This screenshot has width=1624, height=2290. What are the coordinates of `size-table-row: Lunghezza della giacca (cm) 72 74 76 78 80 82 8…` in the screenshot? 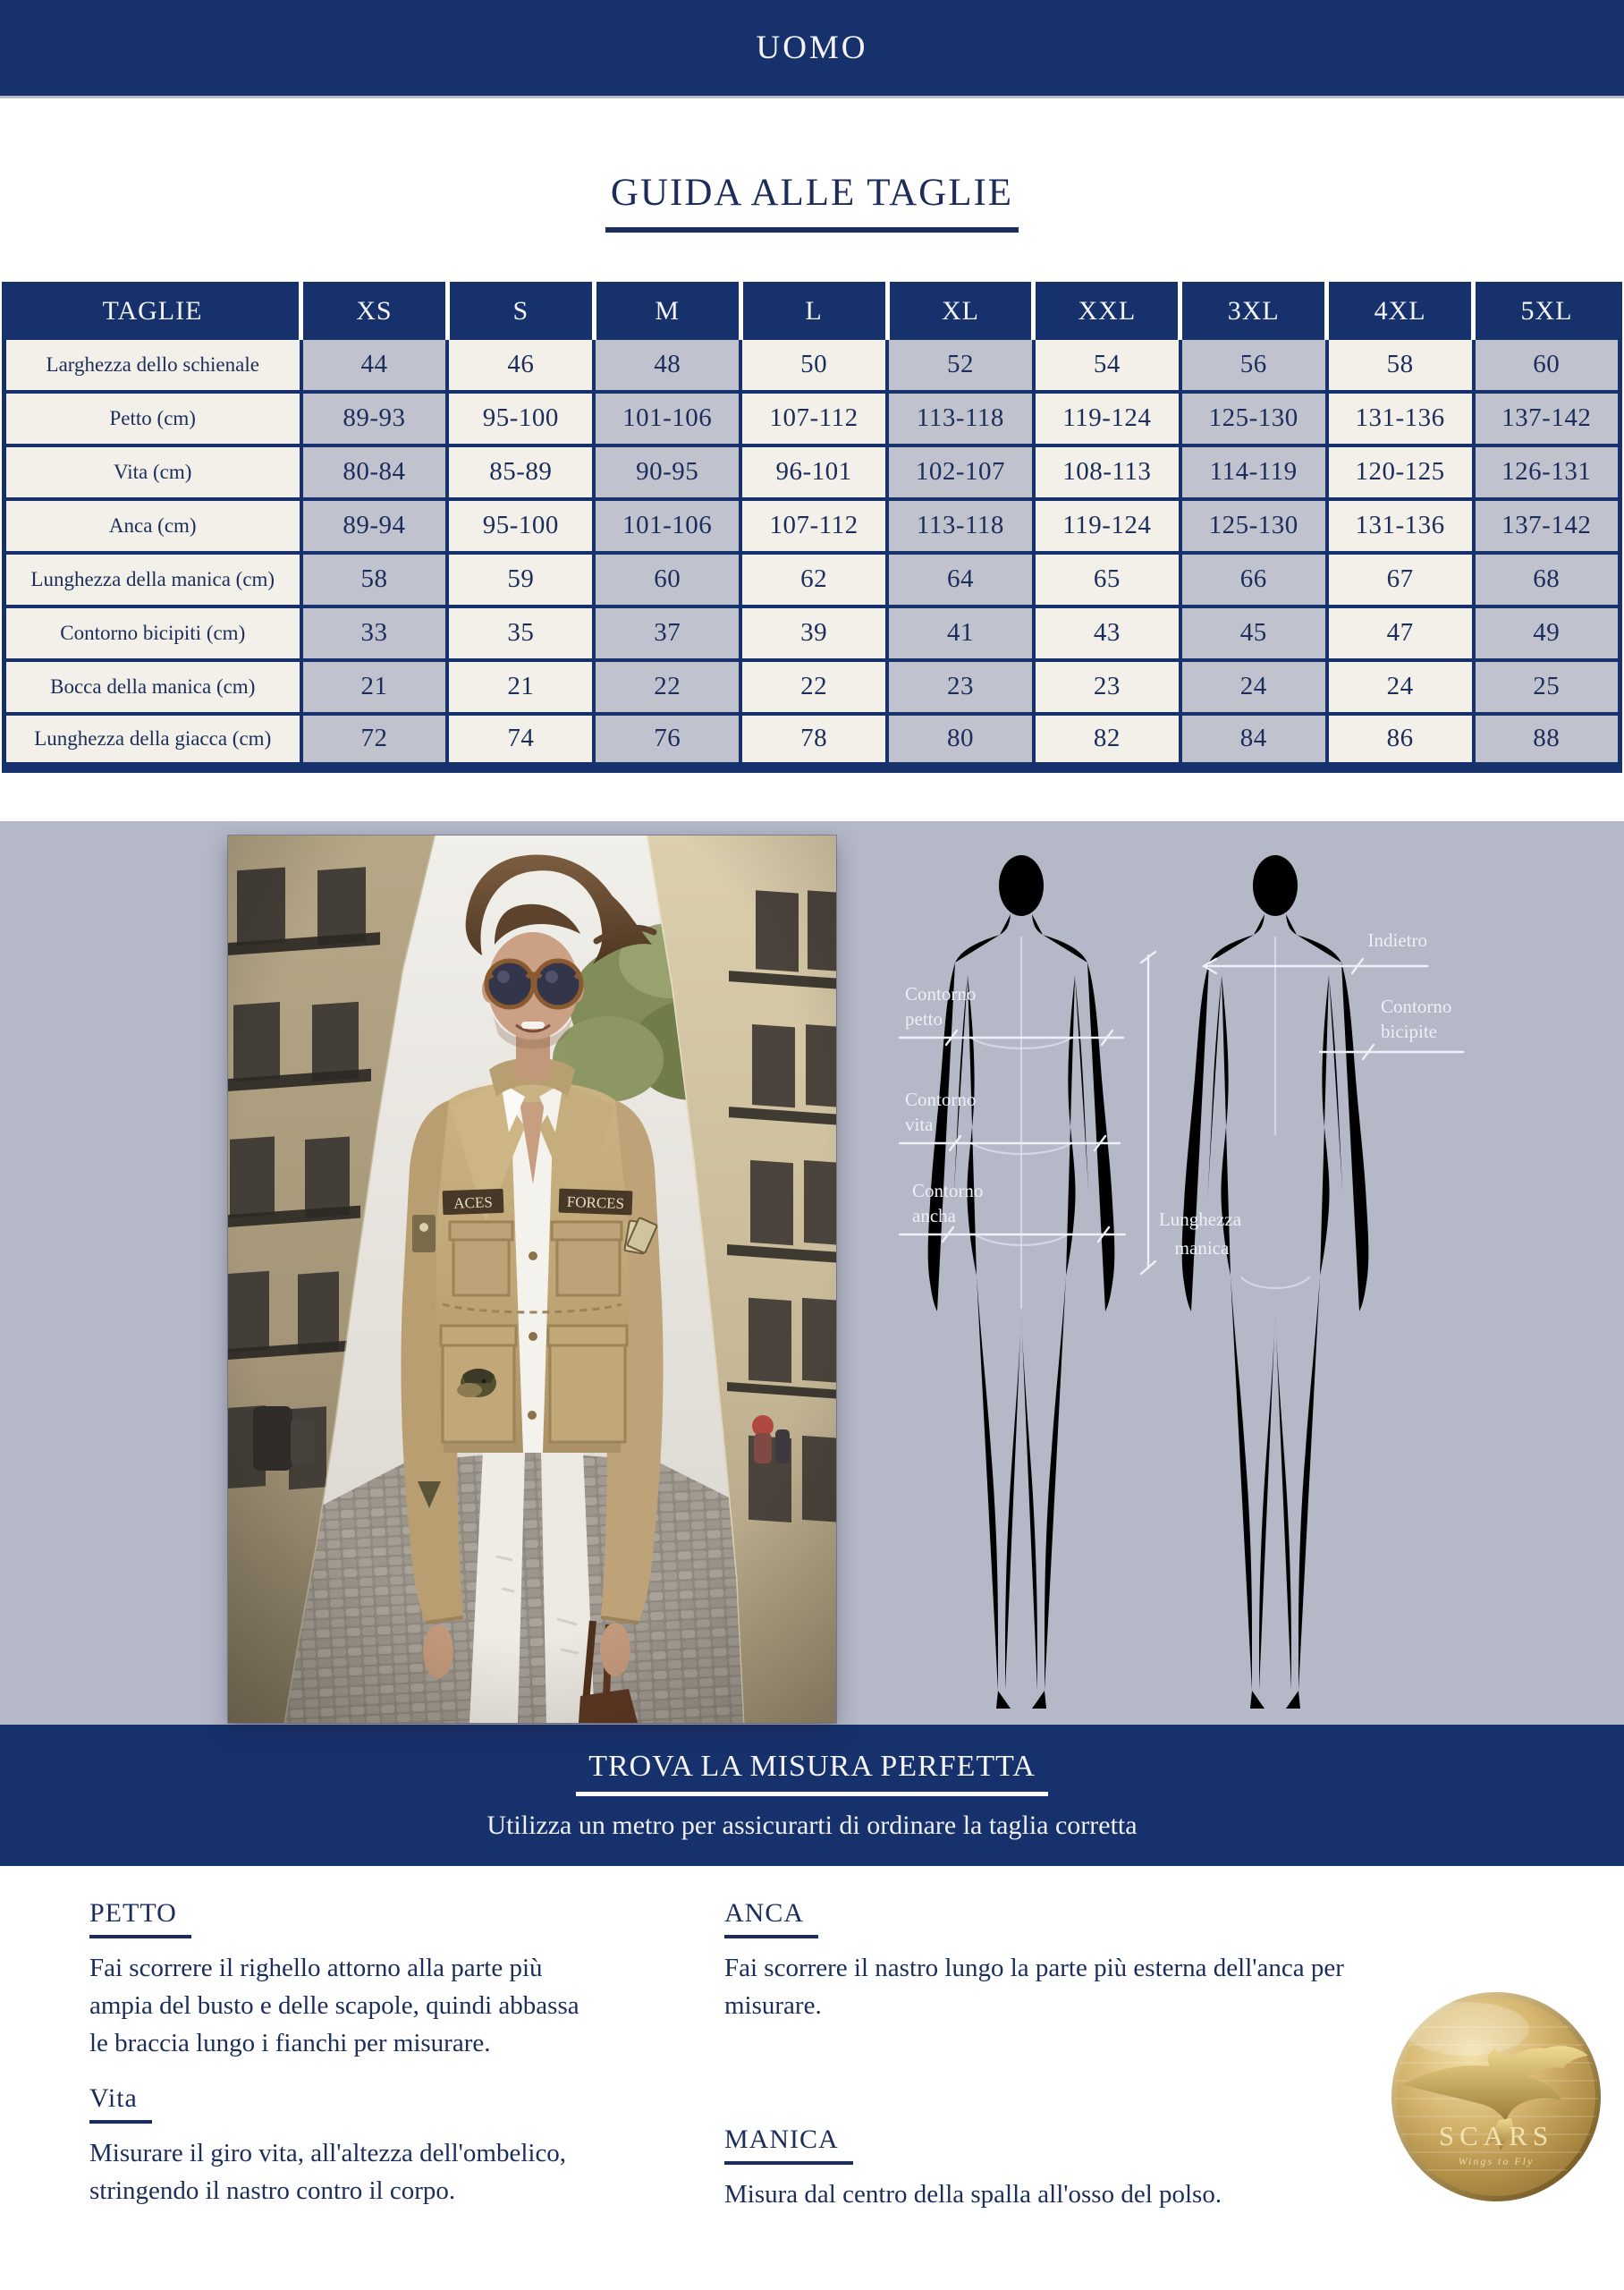 It's located at (812, 740).